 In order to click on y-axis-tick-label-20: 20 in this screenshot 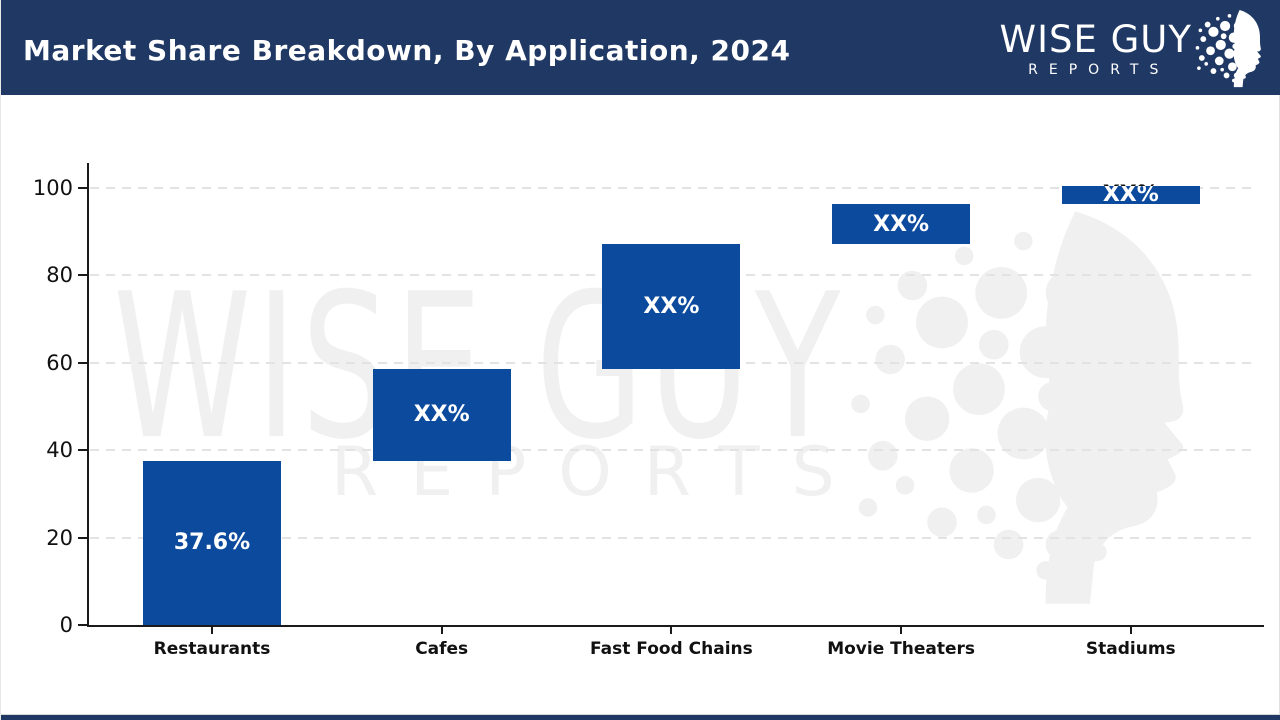, I will do `click(59, 537)`.